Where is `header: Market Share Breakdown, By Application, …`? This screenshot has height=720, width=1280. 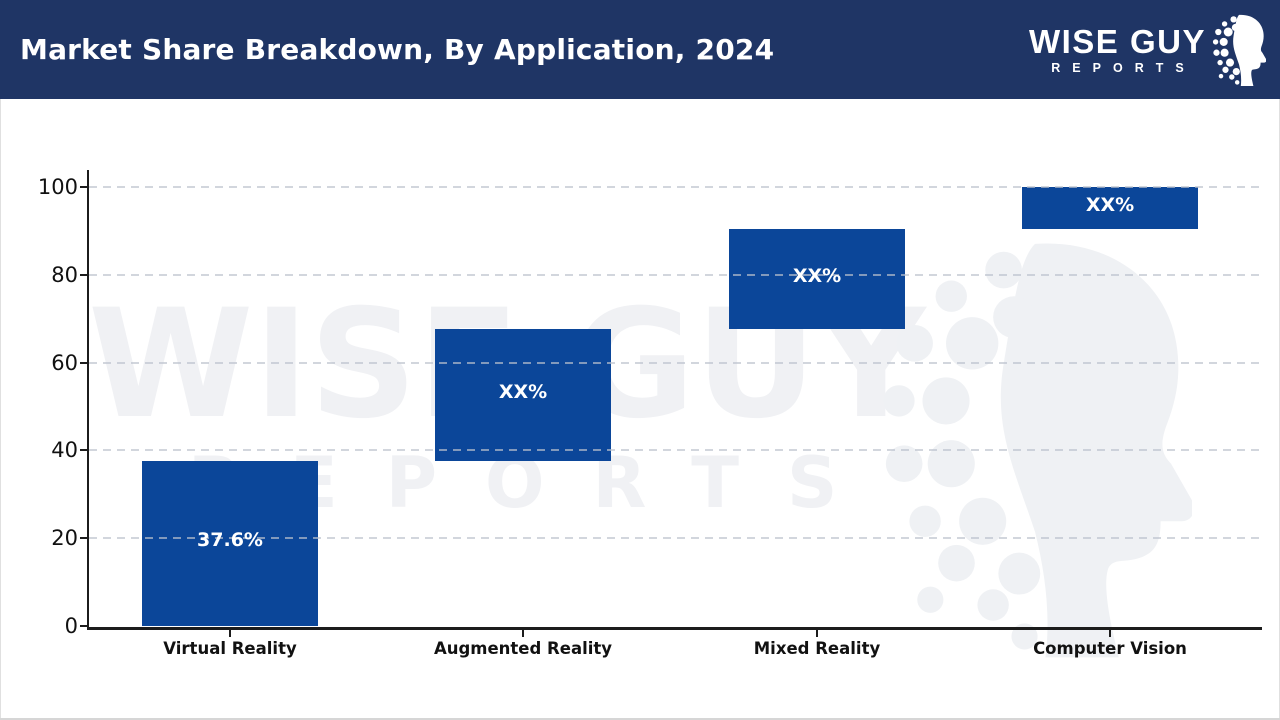
header: Market Share Breakdown, By Application, … is located at coordinates (640, 49).